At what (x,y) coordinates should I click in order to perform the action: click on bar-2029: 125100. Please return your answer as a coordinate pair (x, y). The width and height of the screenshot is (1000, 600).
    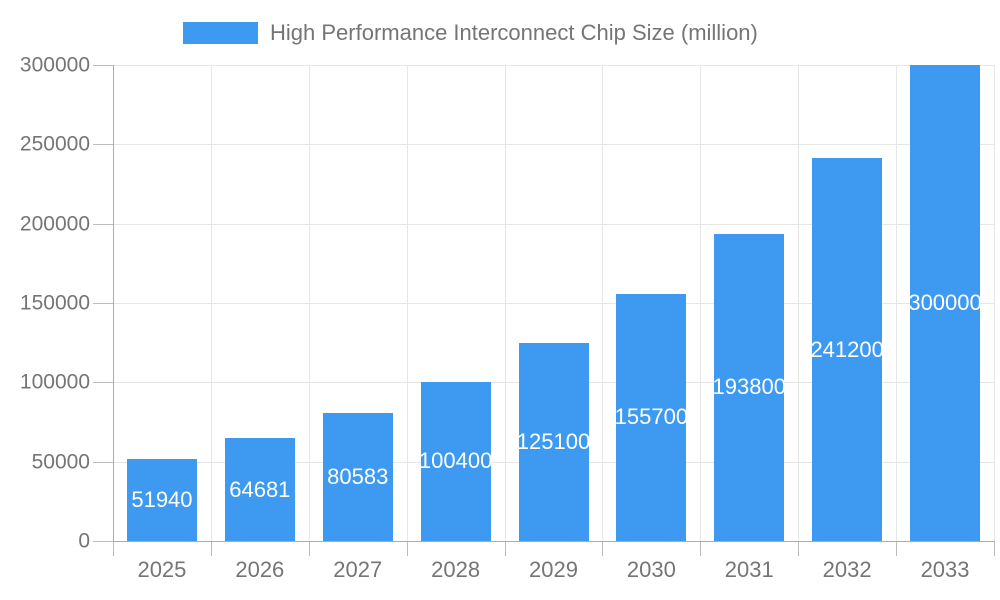
    Looking at the image, I should click on (553, 441).